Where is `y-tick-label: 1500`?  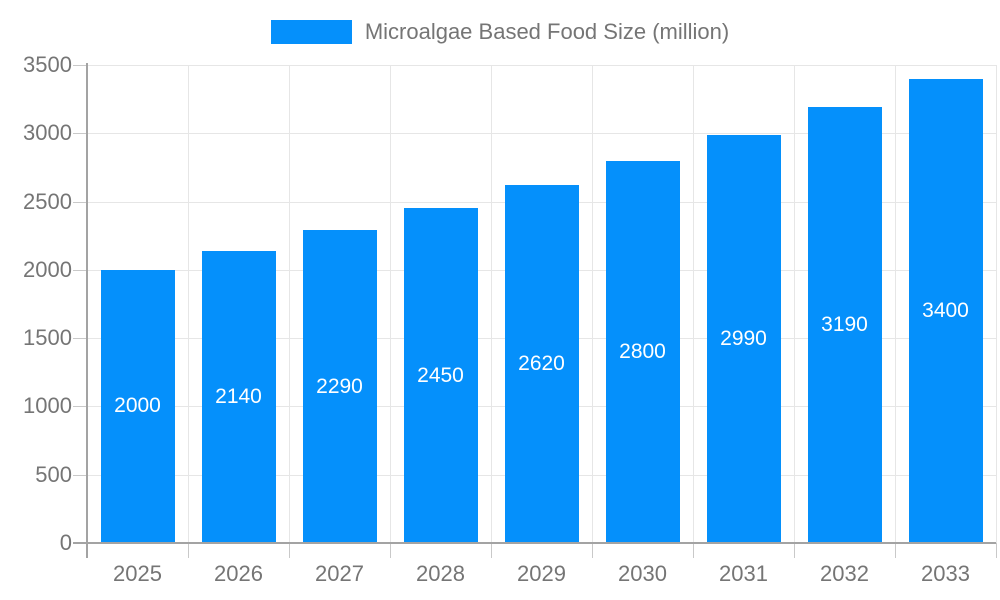
y-tick-label: 1500 is located at coordinates (47, 338).